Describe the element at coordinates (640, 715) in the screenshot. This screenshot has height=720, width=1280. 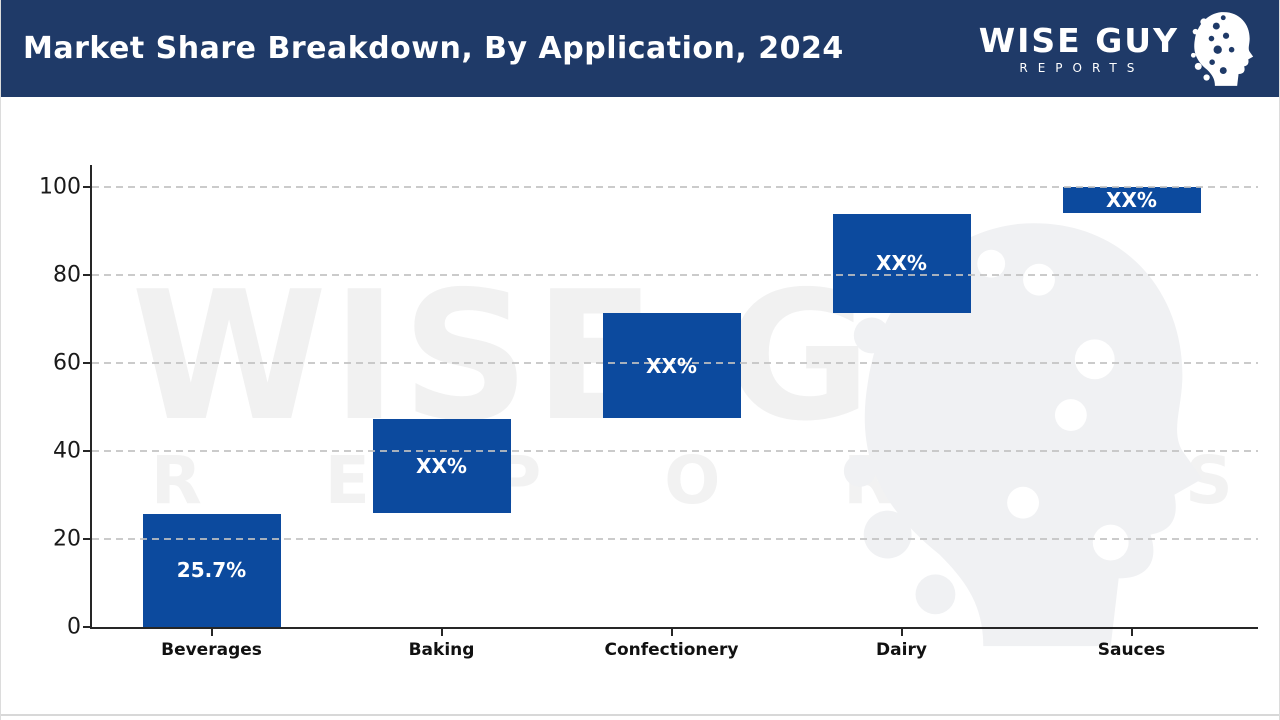
I see `footer-divider` at that location.